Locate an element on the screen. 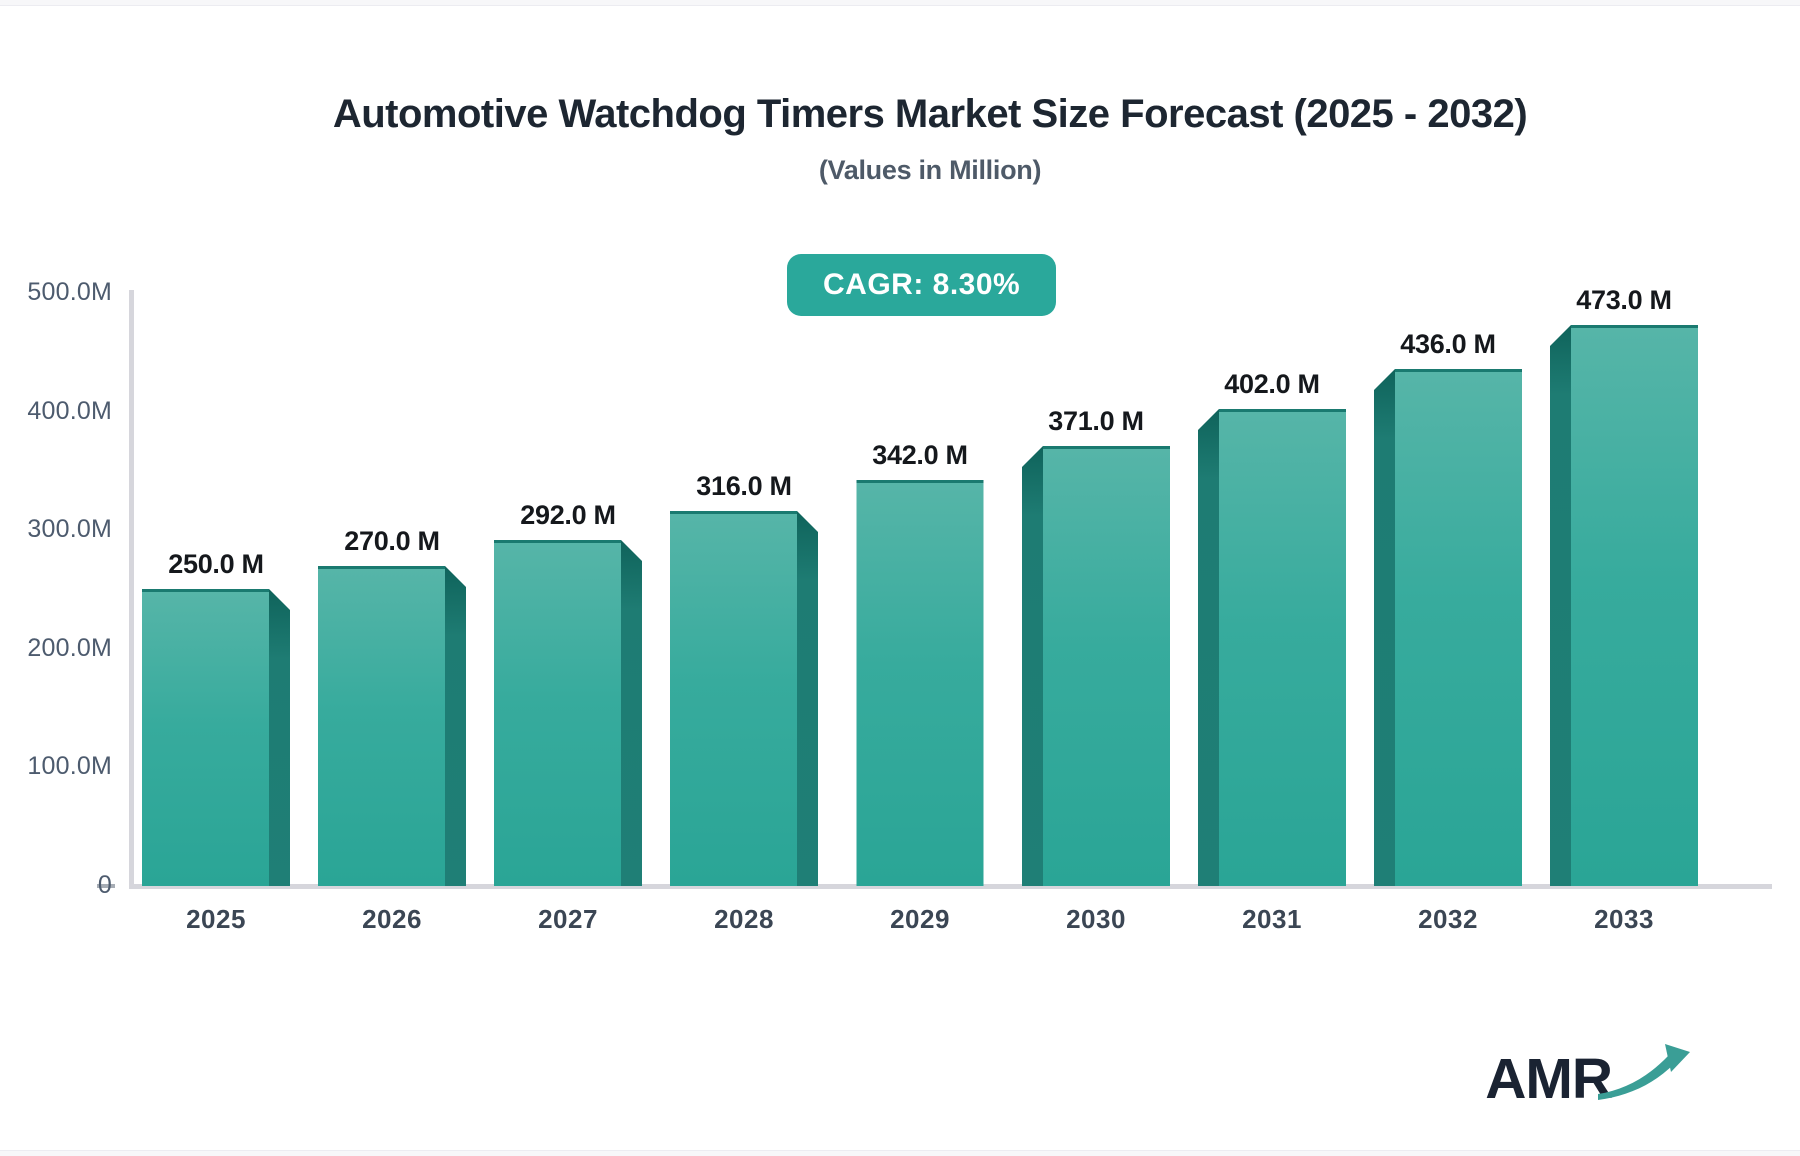 Image resolution: width=1800 pixels, height=1156 pixels. y-tick-label: 500.0M is located at coordinates (69, 292).